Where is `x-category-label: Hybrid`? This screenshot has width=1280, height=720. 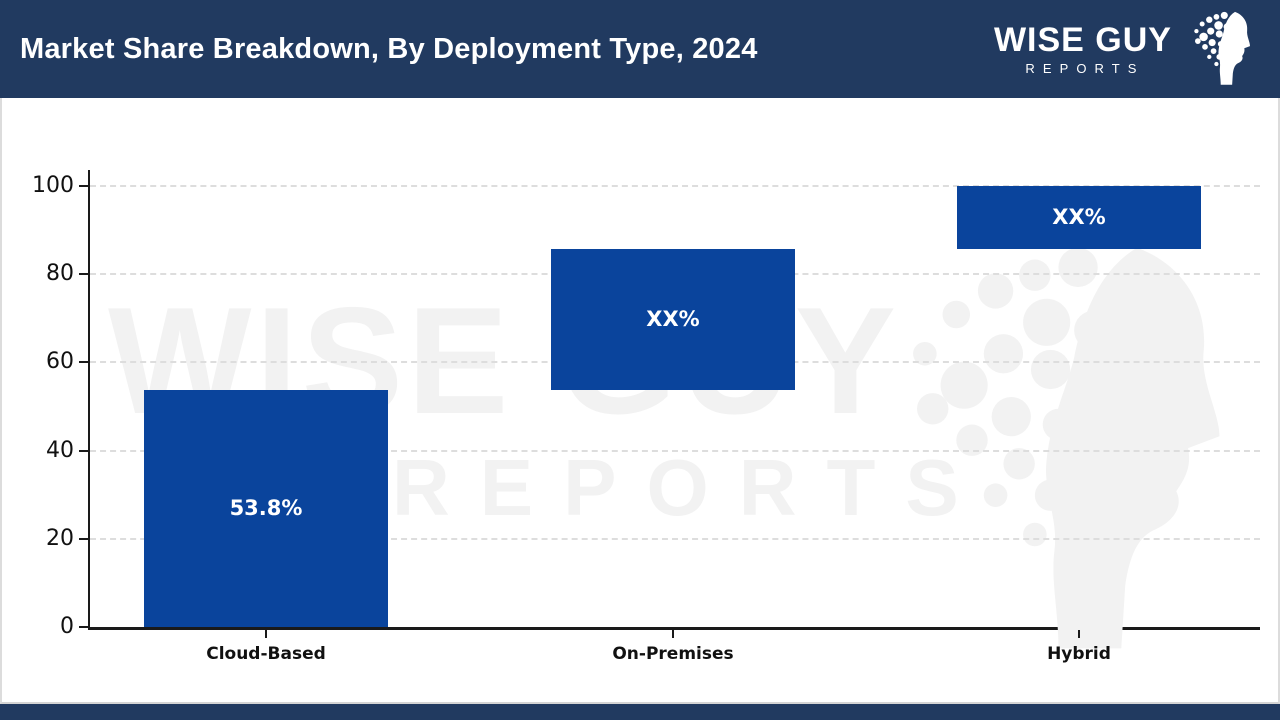 x-category-label: Hybrid is located at coordinates (1079, 654).